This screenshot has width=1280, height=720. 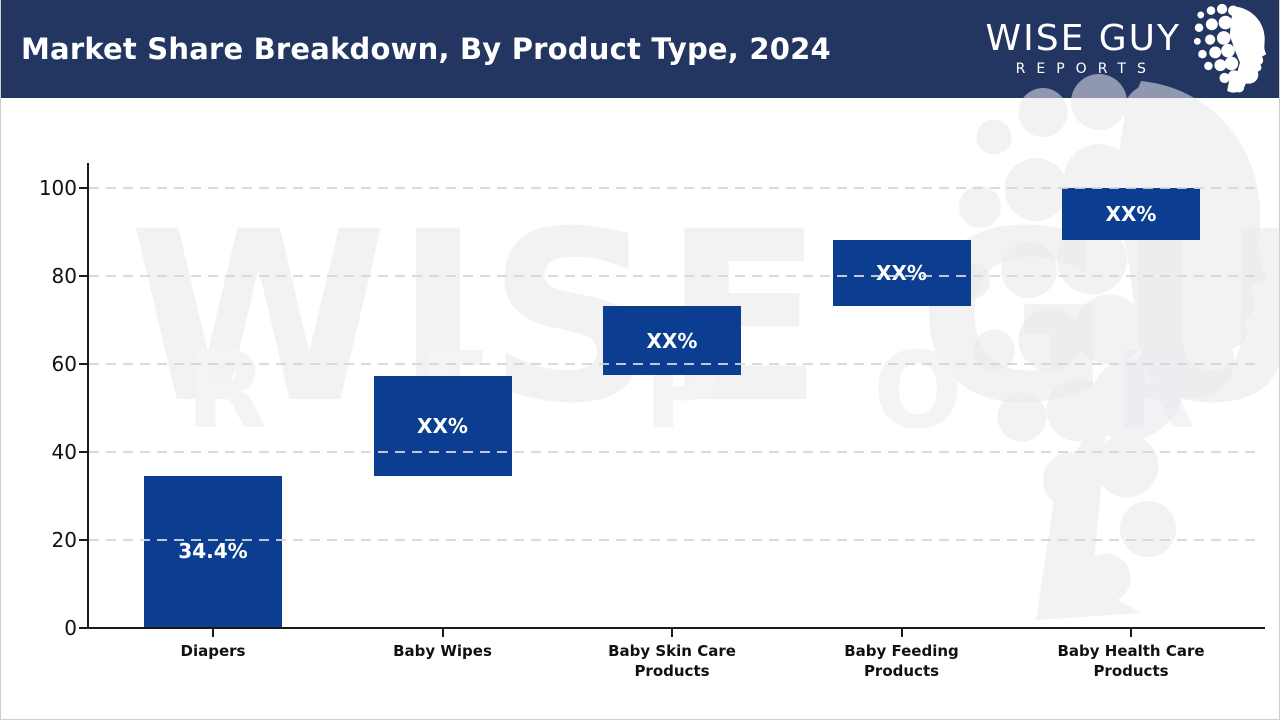 I want to click on bar-baby-wipes: XX%, so click(x=442, y=426).